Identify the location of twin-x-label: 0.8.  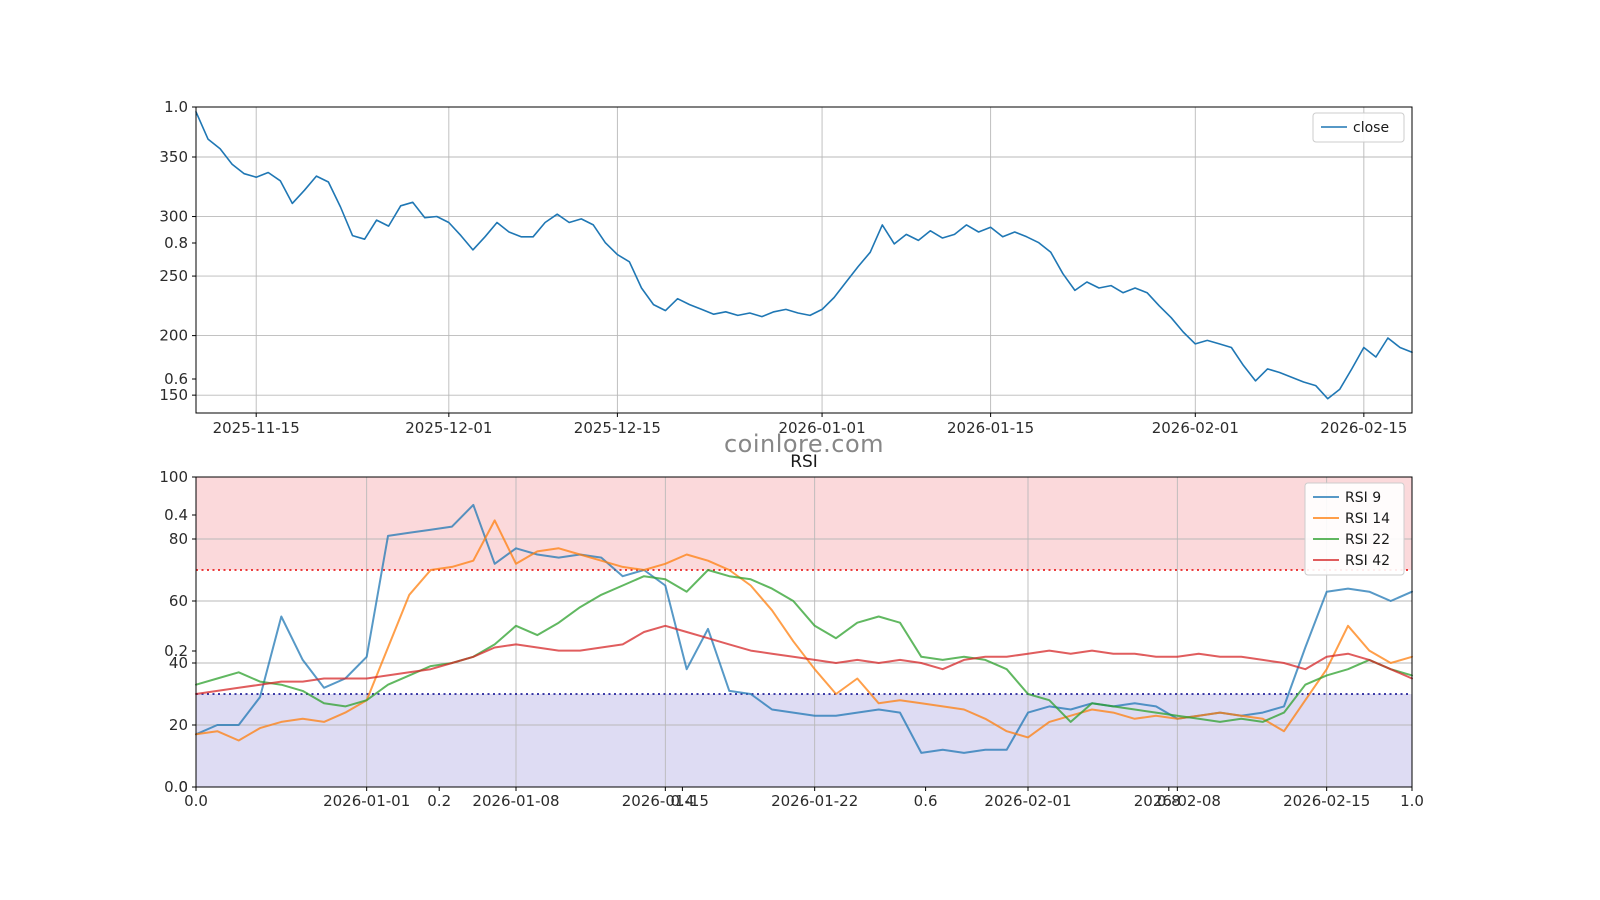
(1169, 801).